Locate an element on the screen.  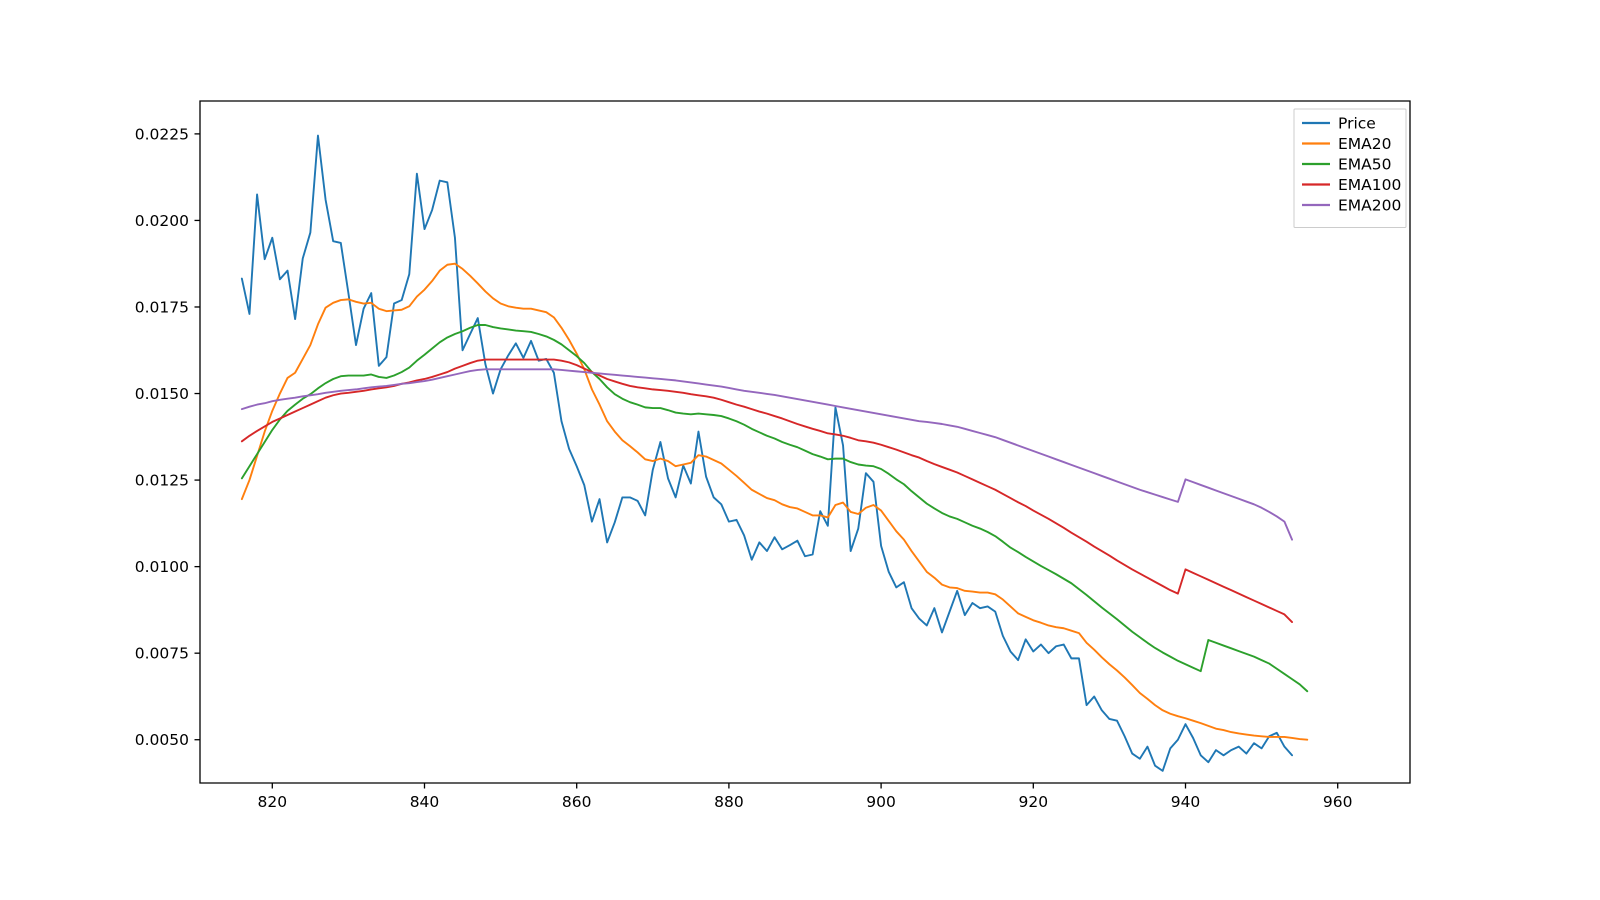
x-tick-label: 940 is located at coordinates (1186, 802).